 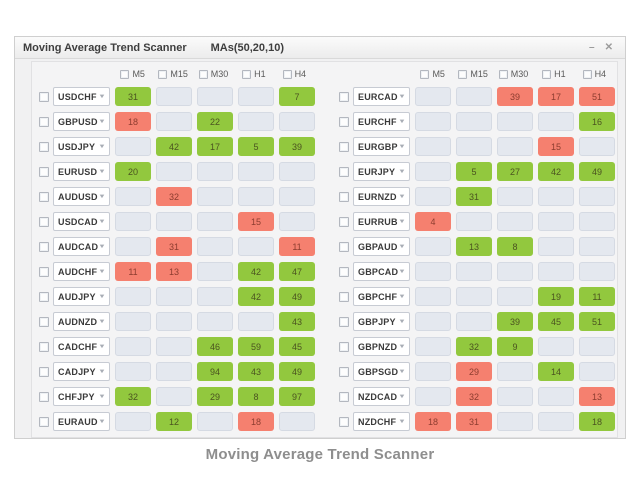 What do you see at coordinates (81, 221) in the screenshot?
I see `pair-select: USDCAD ▼` at bounding box center [81, 221].